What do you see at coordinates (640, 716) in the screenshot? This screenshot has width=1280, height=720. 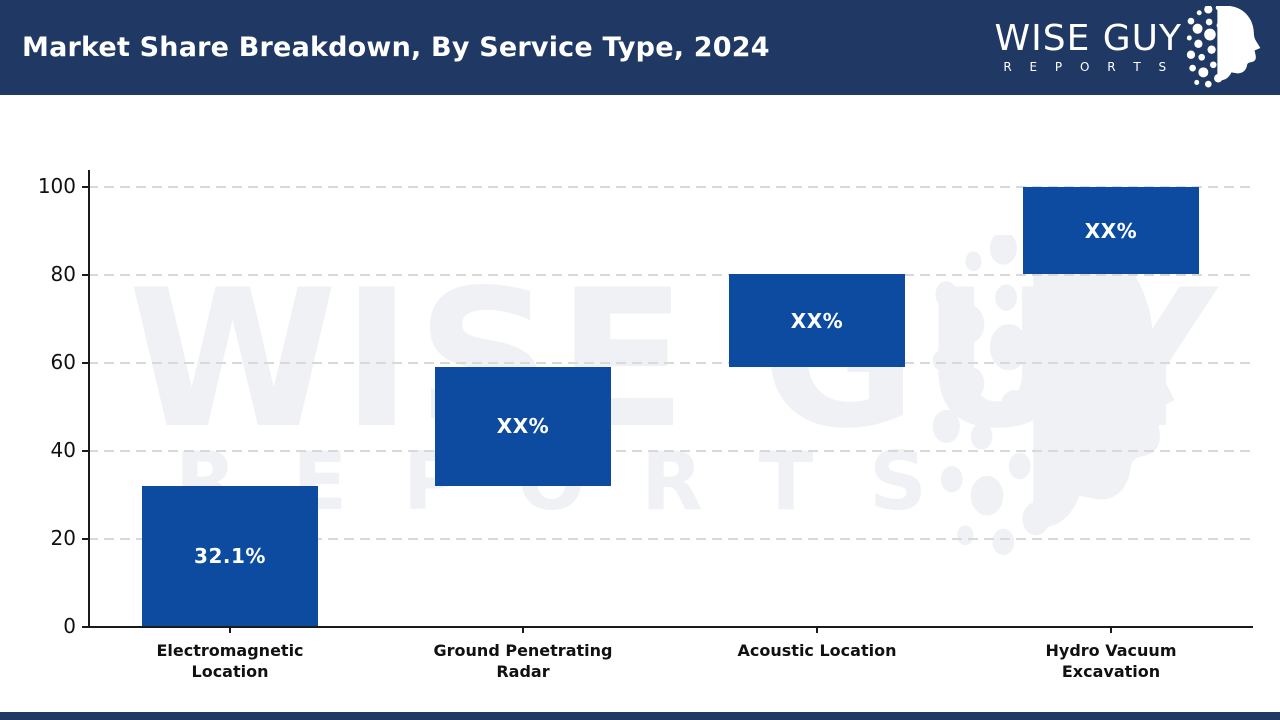 I see `footer-bar` at bounding box center [640, 716].